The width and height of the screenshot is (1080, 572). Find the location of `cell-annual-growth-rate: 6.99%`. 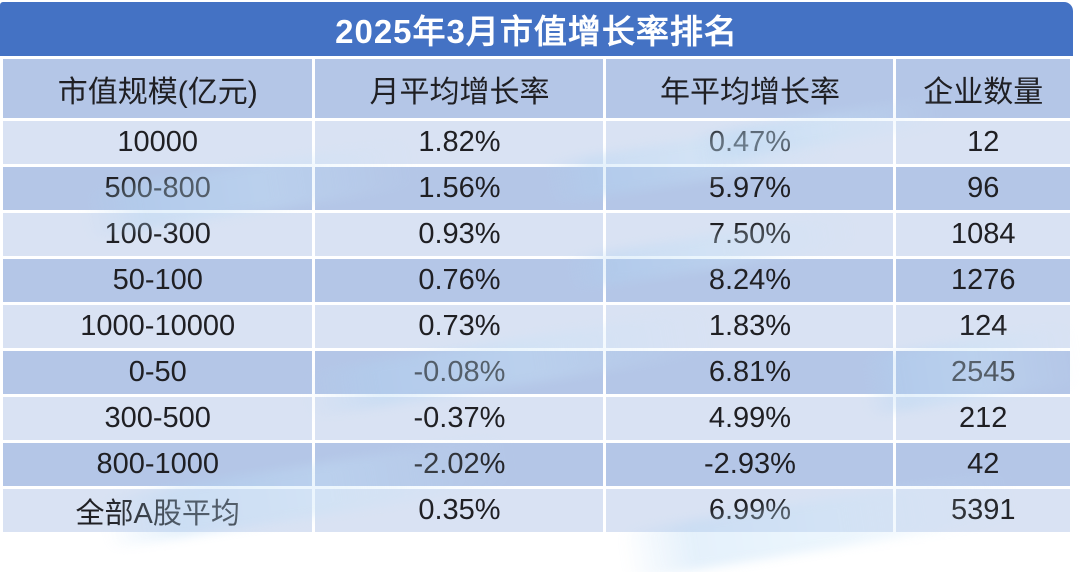

cell-annual-growth-rate: 6.99% is located at coordinates (750, 510).